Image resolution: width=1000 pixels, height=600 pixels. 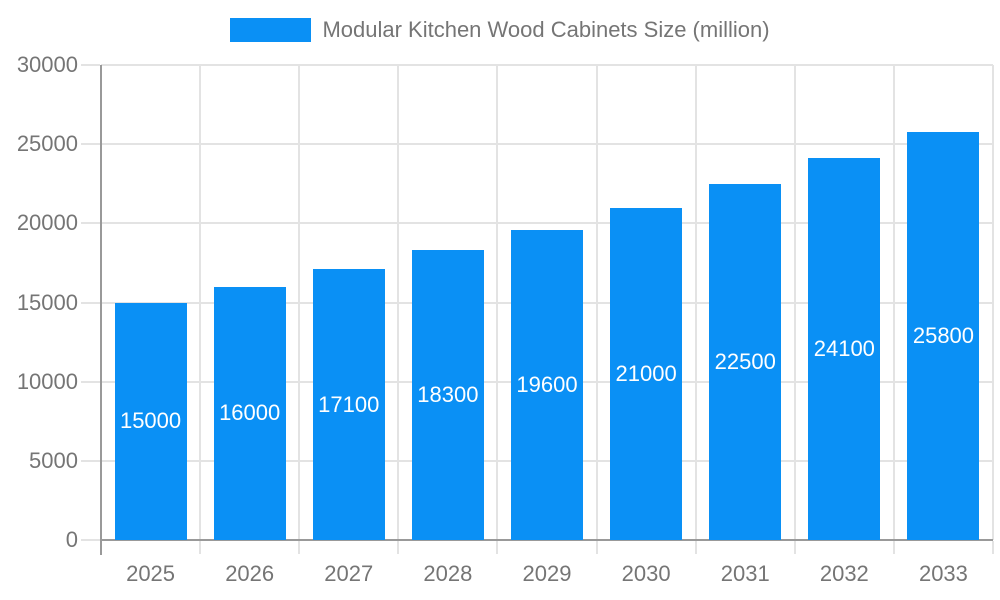 What do you see at coordinates (250, 573) in the screenshot?
I see `x-axis-tick-label: 2026` at bounding box center [250, 573].